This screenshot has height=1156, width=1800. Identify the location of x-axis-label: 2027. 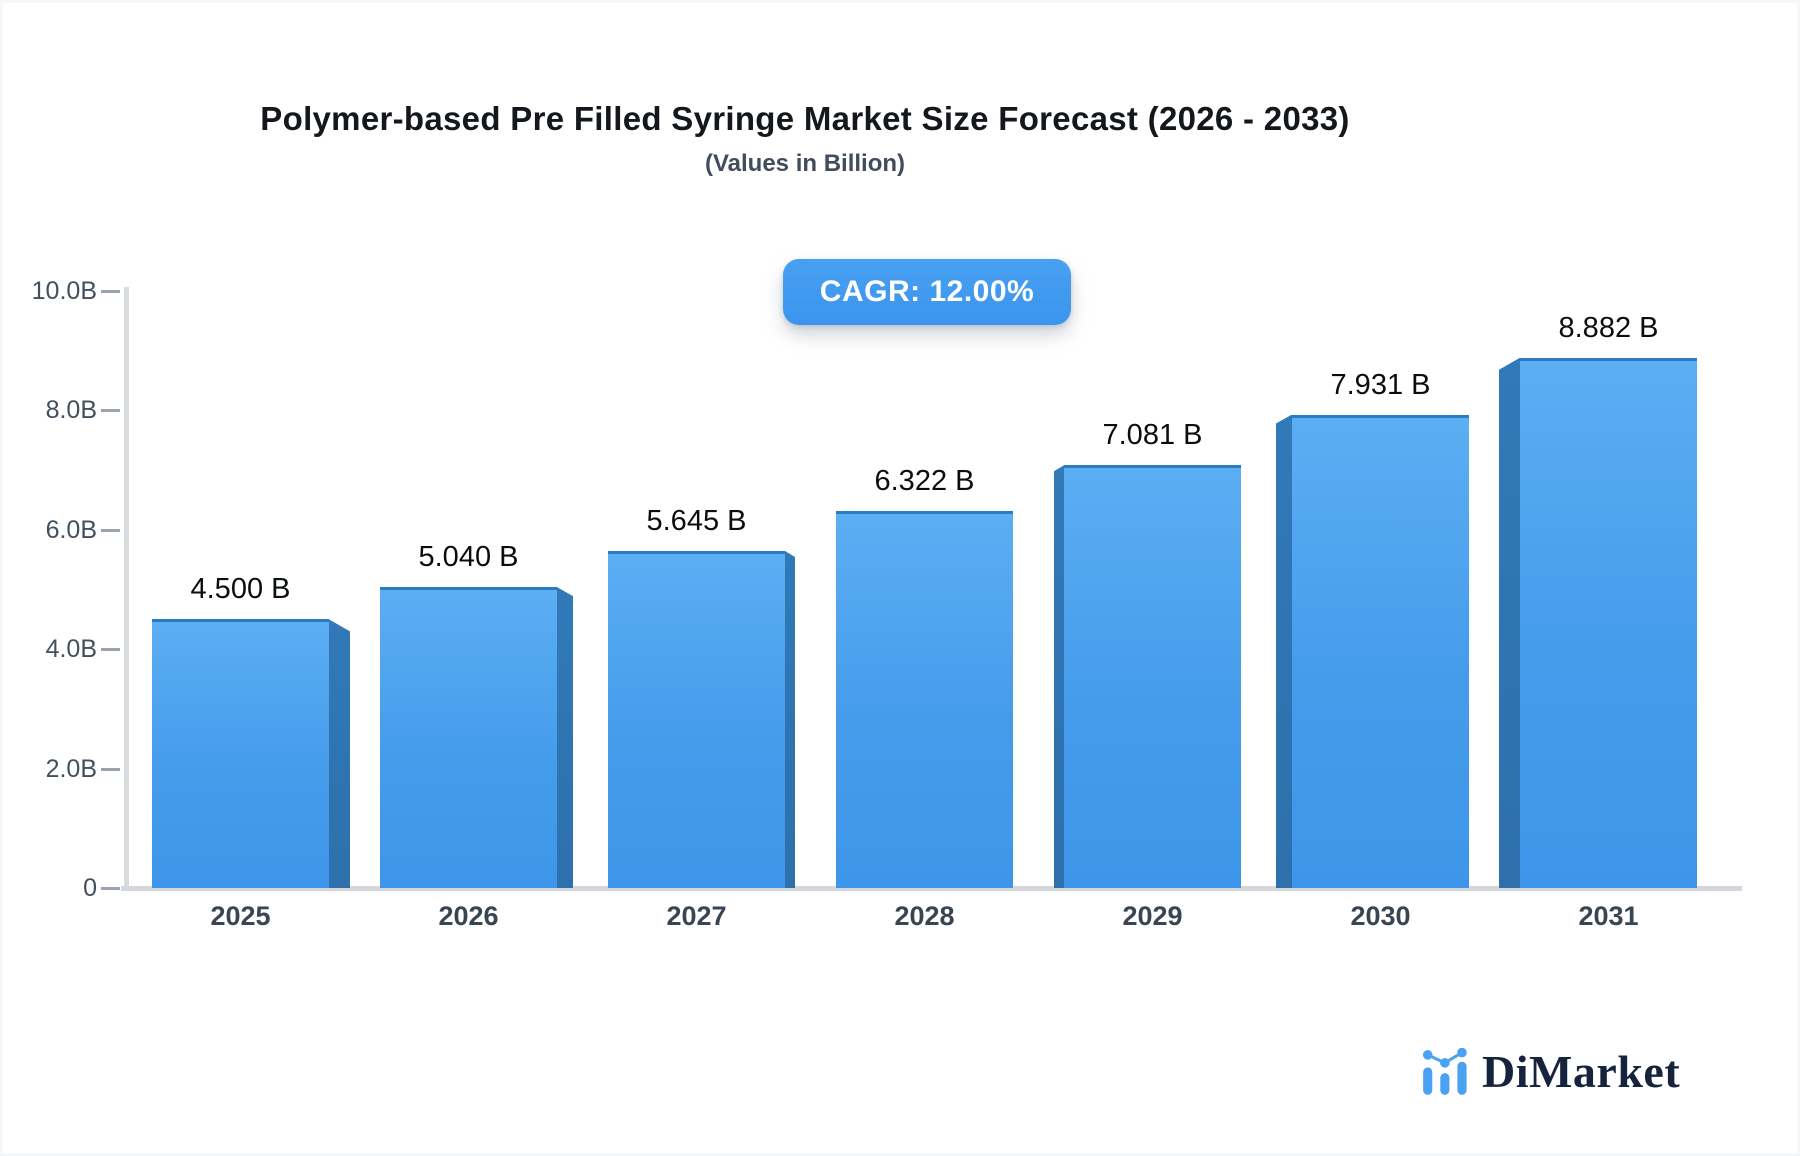
(696, 916).